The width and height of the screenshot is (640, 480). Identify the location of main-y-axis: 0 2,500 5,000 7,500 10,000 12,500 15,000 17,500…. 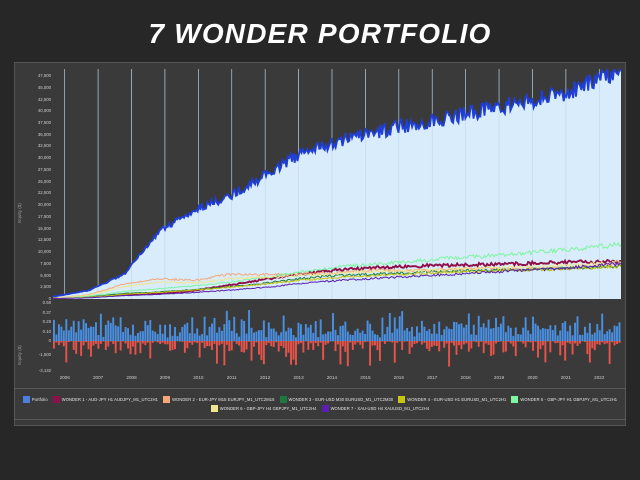
(33, 185).